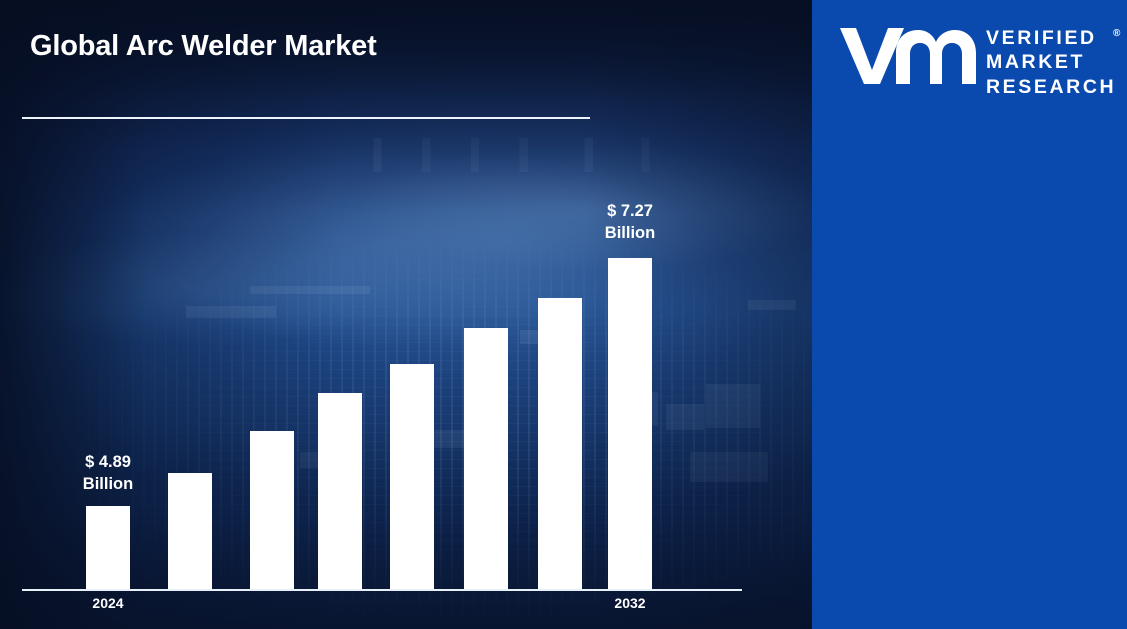  What do you see at coordinates (1051, 86) in the screenshot?
I see `logo-line-research: RESEARCH` at bounding box center [1051, 86].